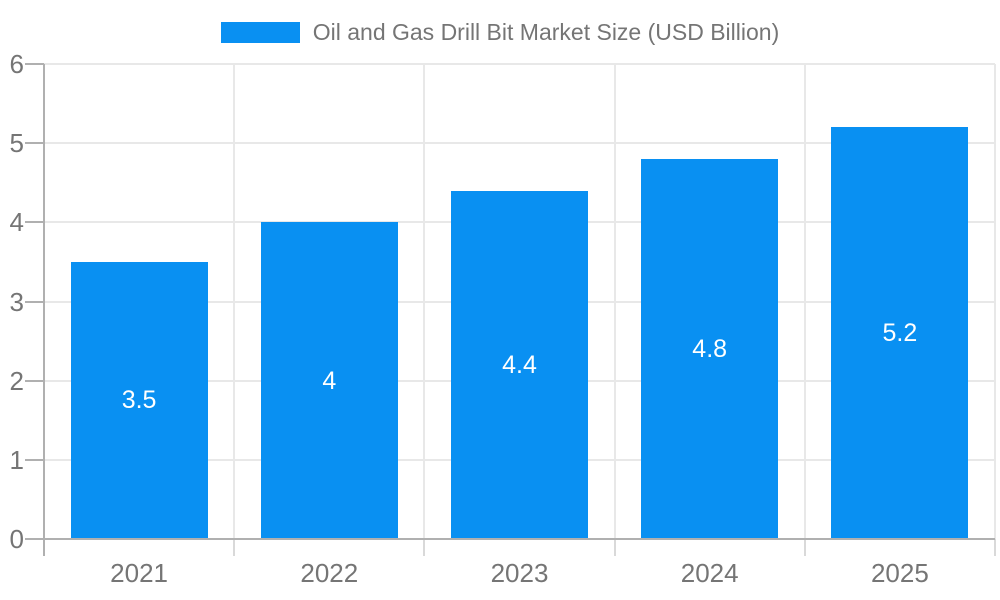 This screenshot has width=1000, height=600. Describe the element at coordinates (519, 539) in the screenshot. I see `x-axis-line` at that location.